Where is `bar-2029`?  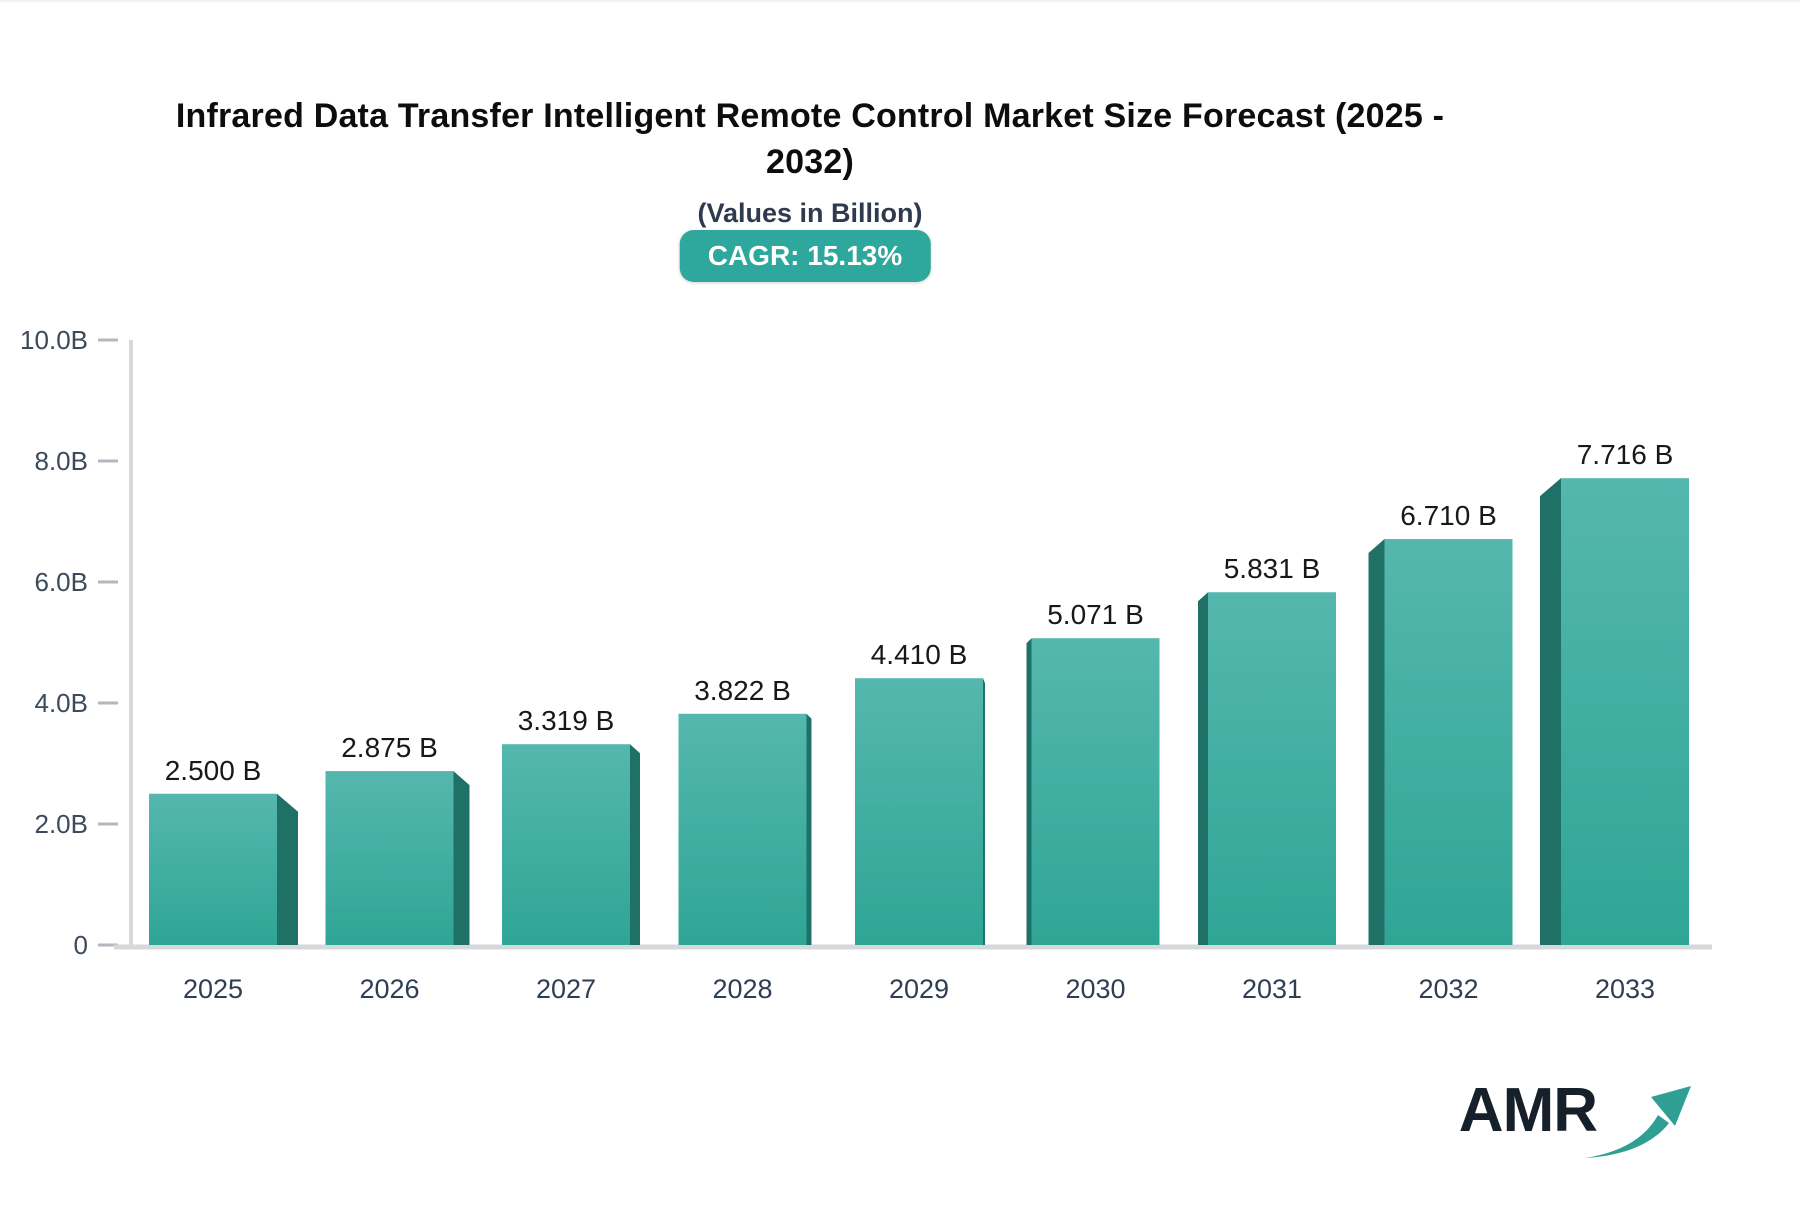
bar-2029 is located at coordinates (919, 811).